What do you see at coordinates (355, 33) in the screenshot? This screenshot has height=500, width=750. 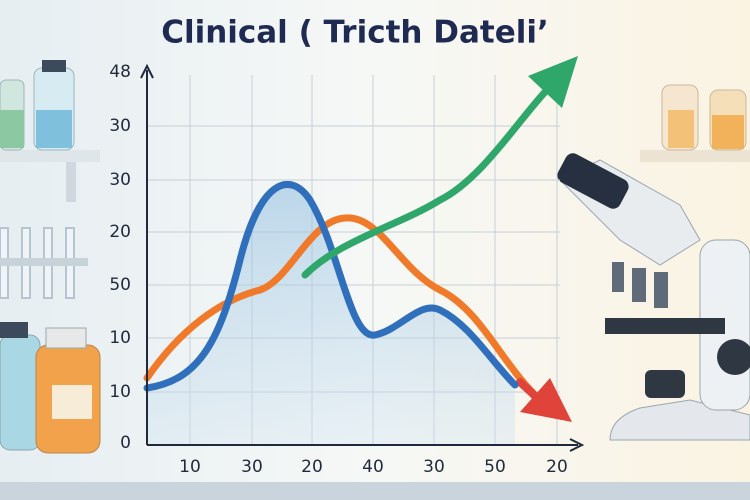 I see `title: Clinical ( Tricth Dateli’` at bounding box center [355, 33].